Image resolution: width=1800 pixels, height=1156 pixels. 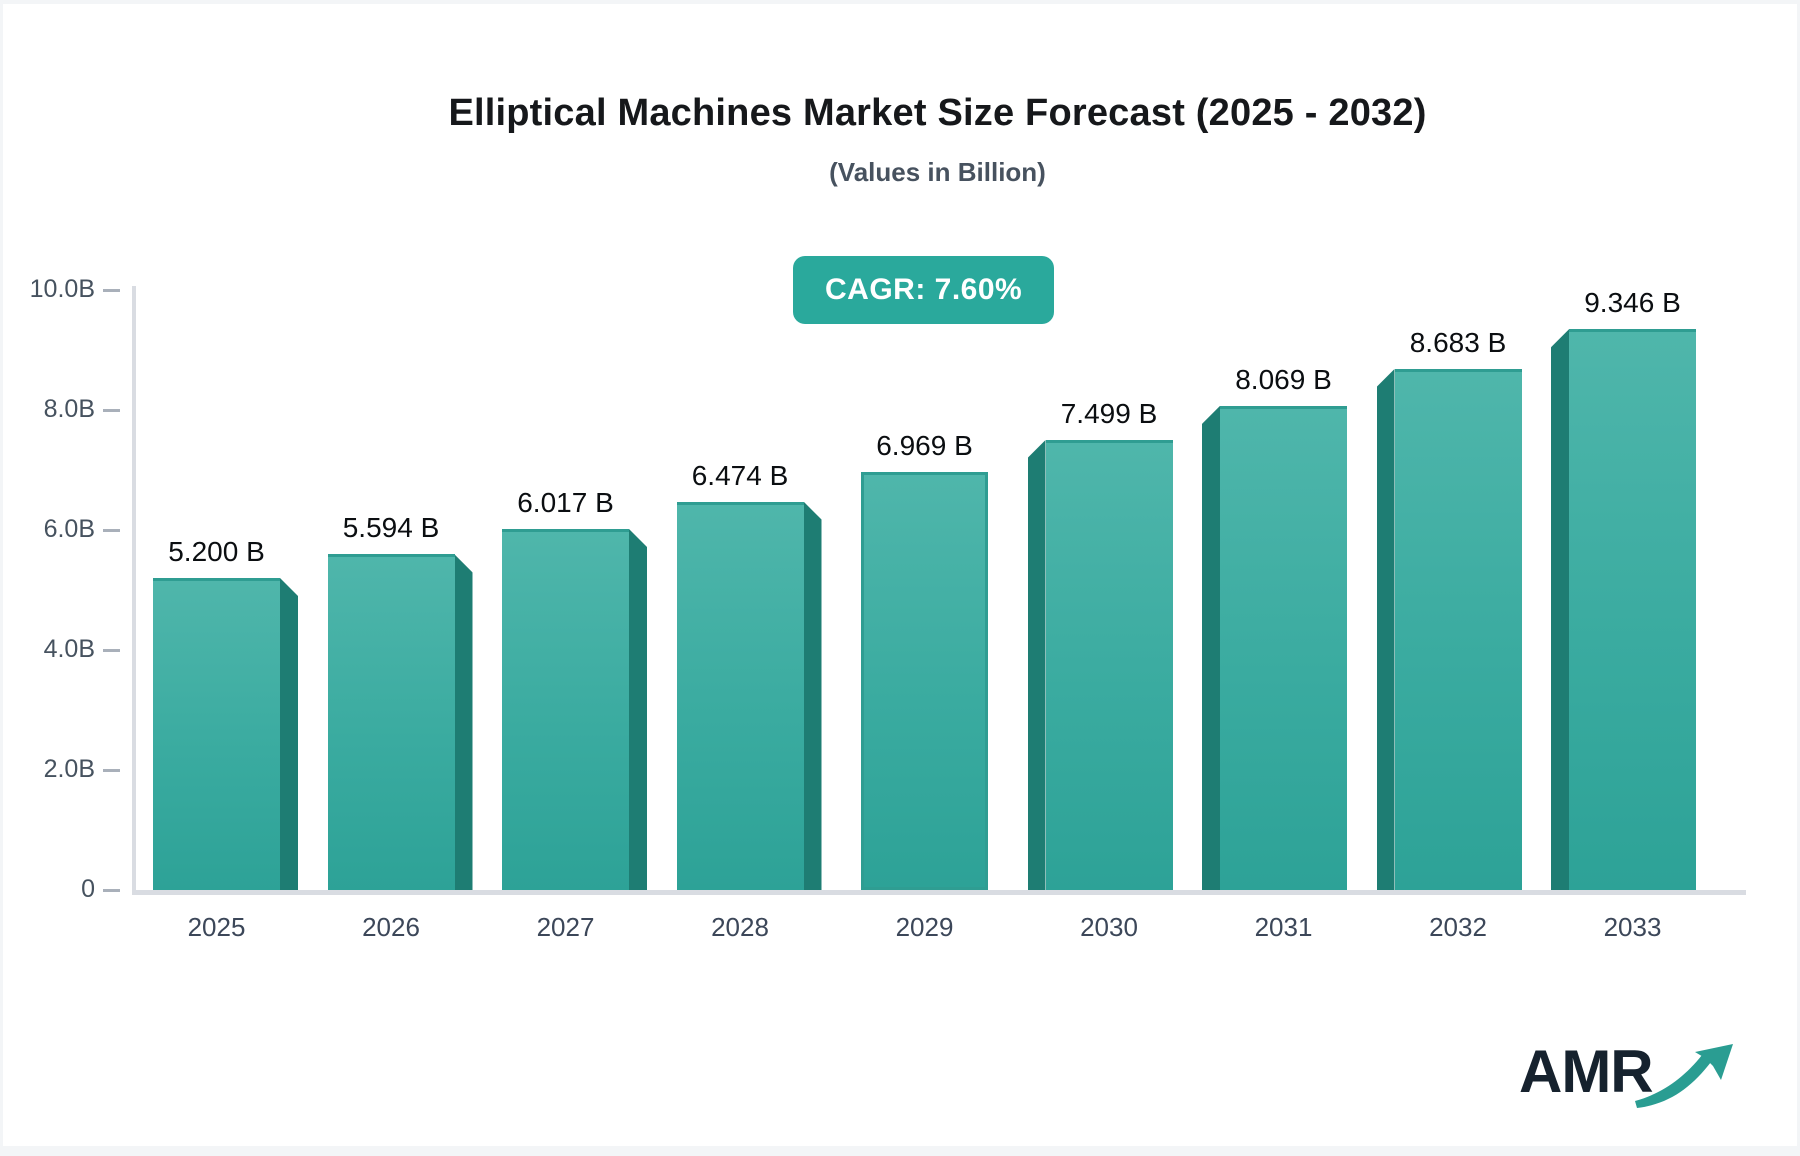 I want to click on amr-arrow-icon, so click(x=1673, y=1081).